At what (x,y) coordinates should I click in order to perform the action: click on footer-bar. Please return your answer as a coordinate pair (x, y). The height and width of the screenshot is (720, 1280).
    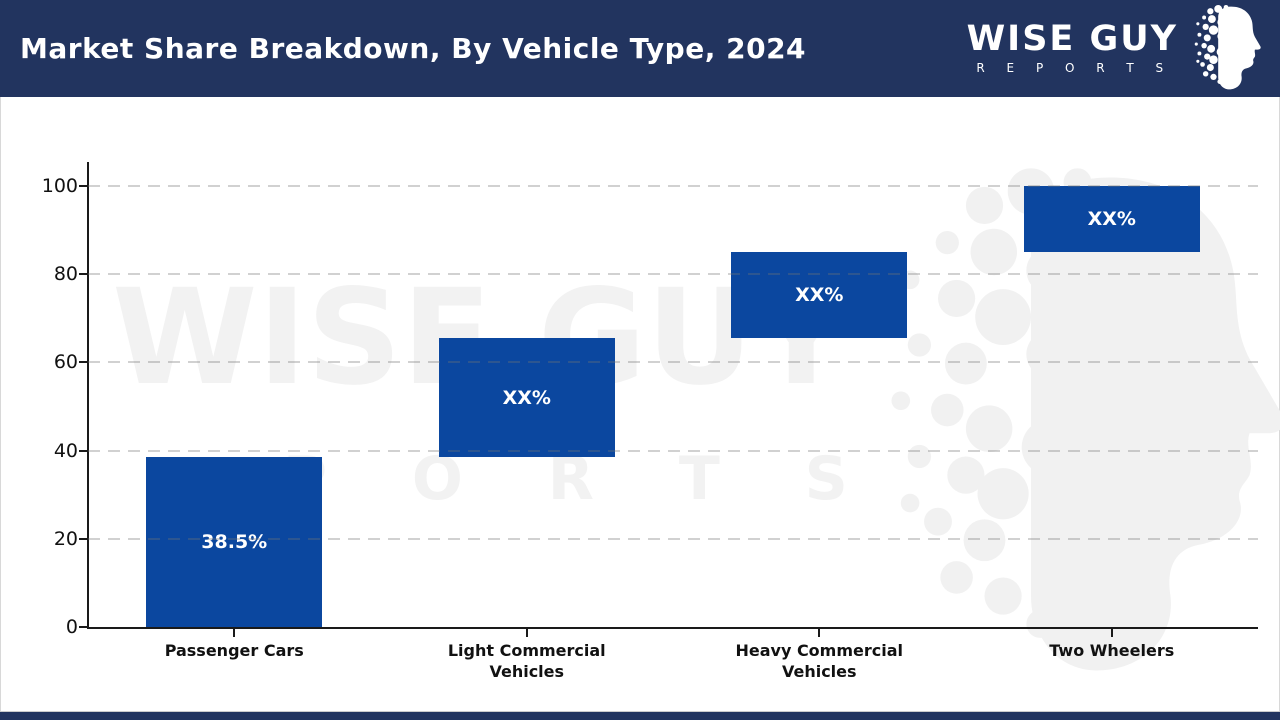
    Looking at the image, I should click on (640, 716).